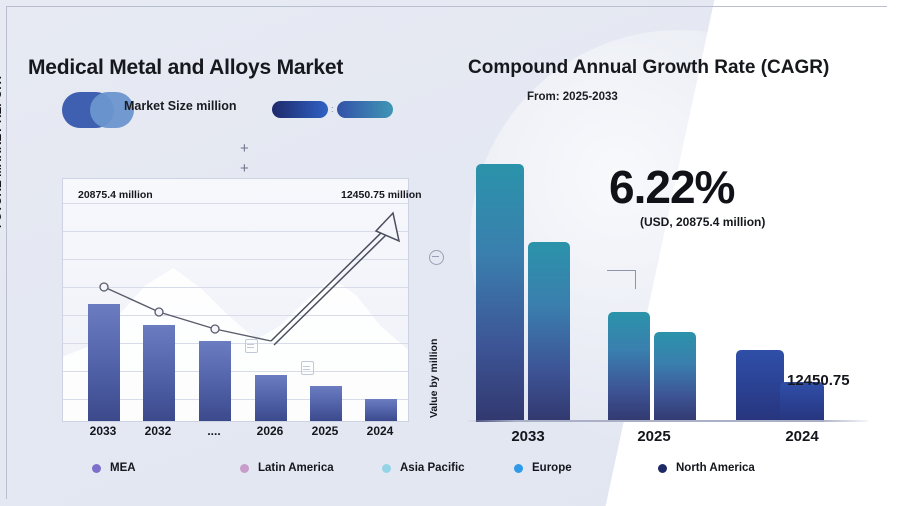 This screenshot has height=506, width=900. I want to click on cagr-value: 6.22%, so click(672, 187).